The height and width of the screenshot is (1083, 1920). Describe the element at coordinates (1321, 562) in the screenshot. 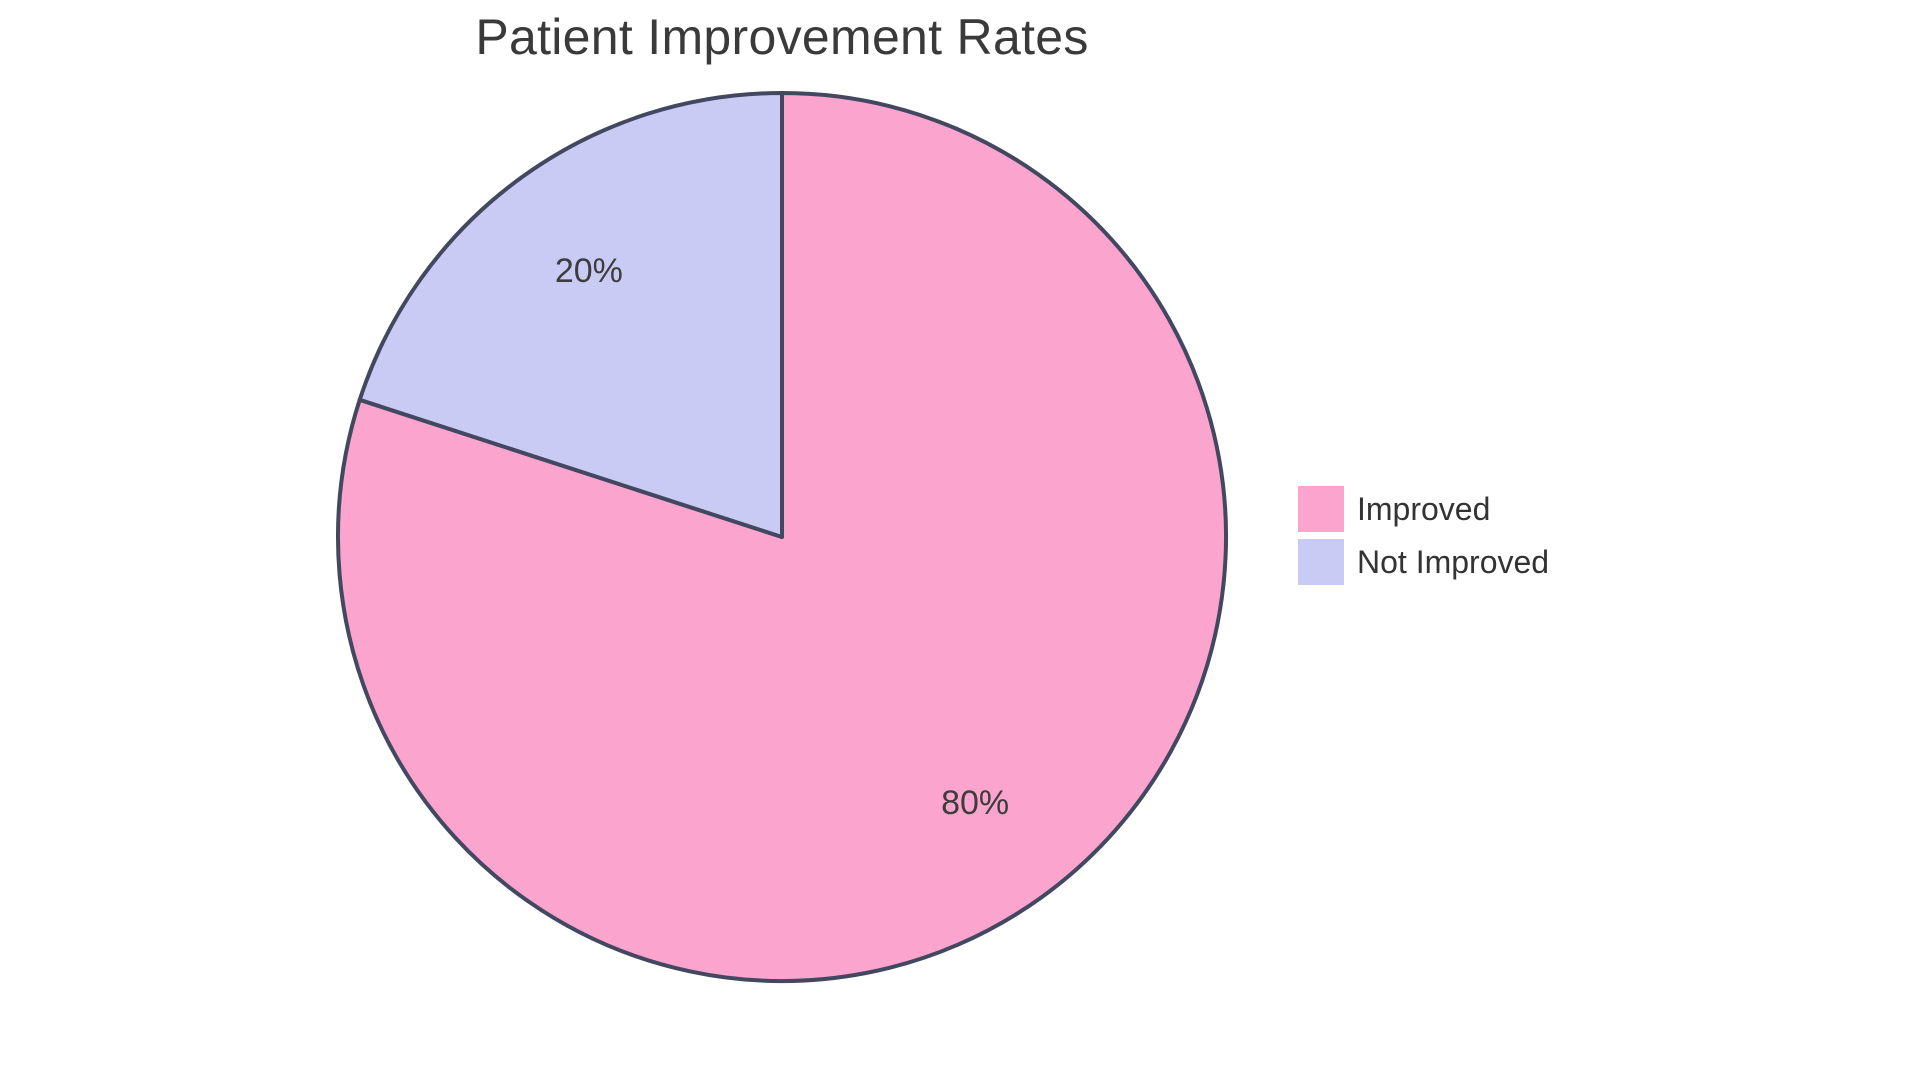

I see `legend-swatch-not-improved` at that location.